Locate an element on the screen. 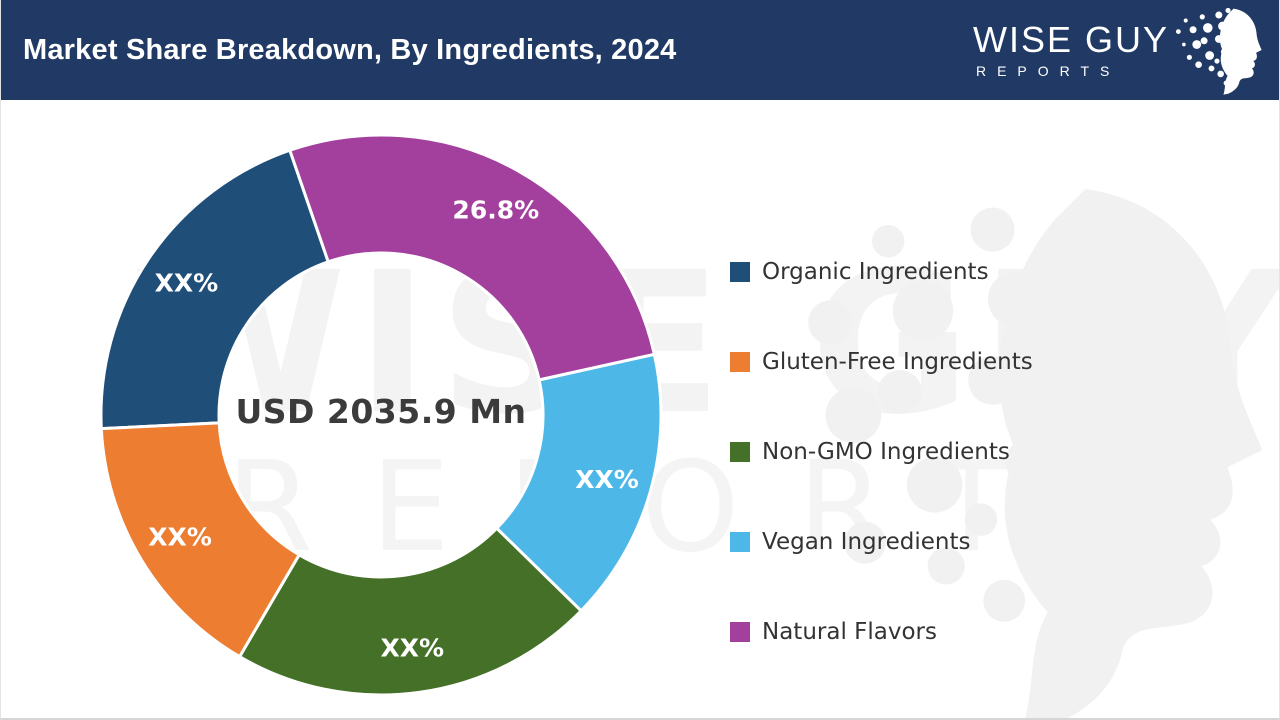 This screenshot has width=1280, height=720. legend-label: Non-GMO Ingredients is located at coordinates (886, 452).